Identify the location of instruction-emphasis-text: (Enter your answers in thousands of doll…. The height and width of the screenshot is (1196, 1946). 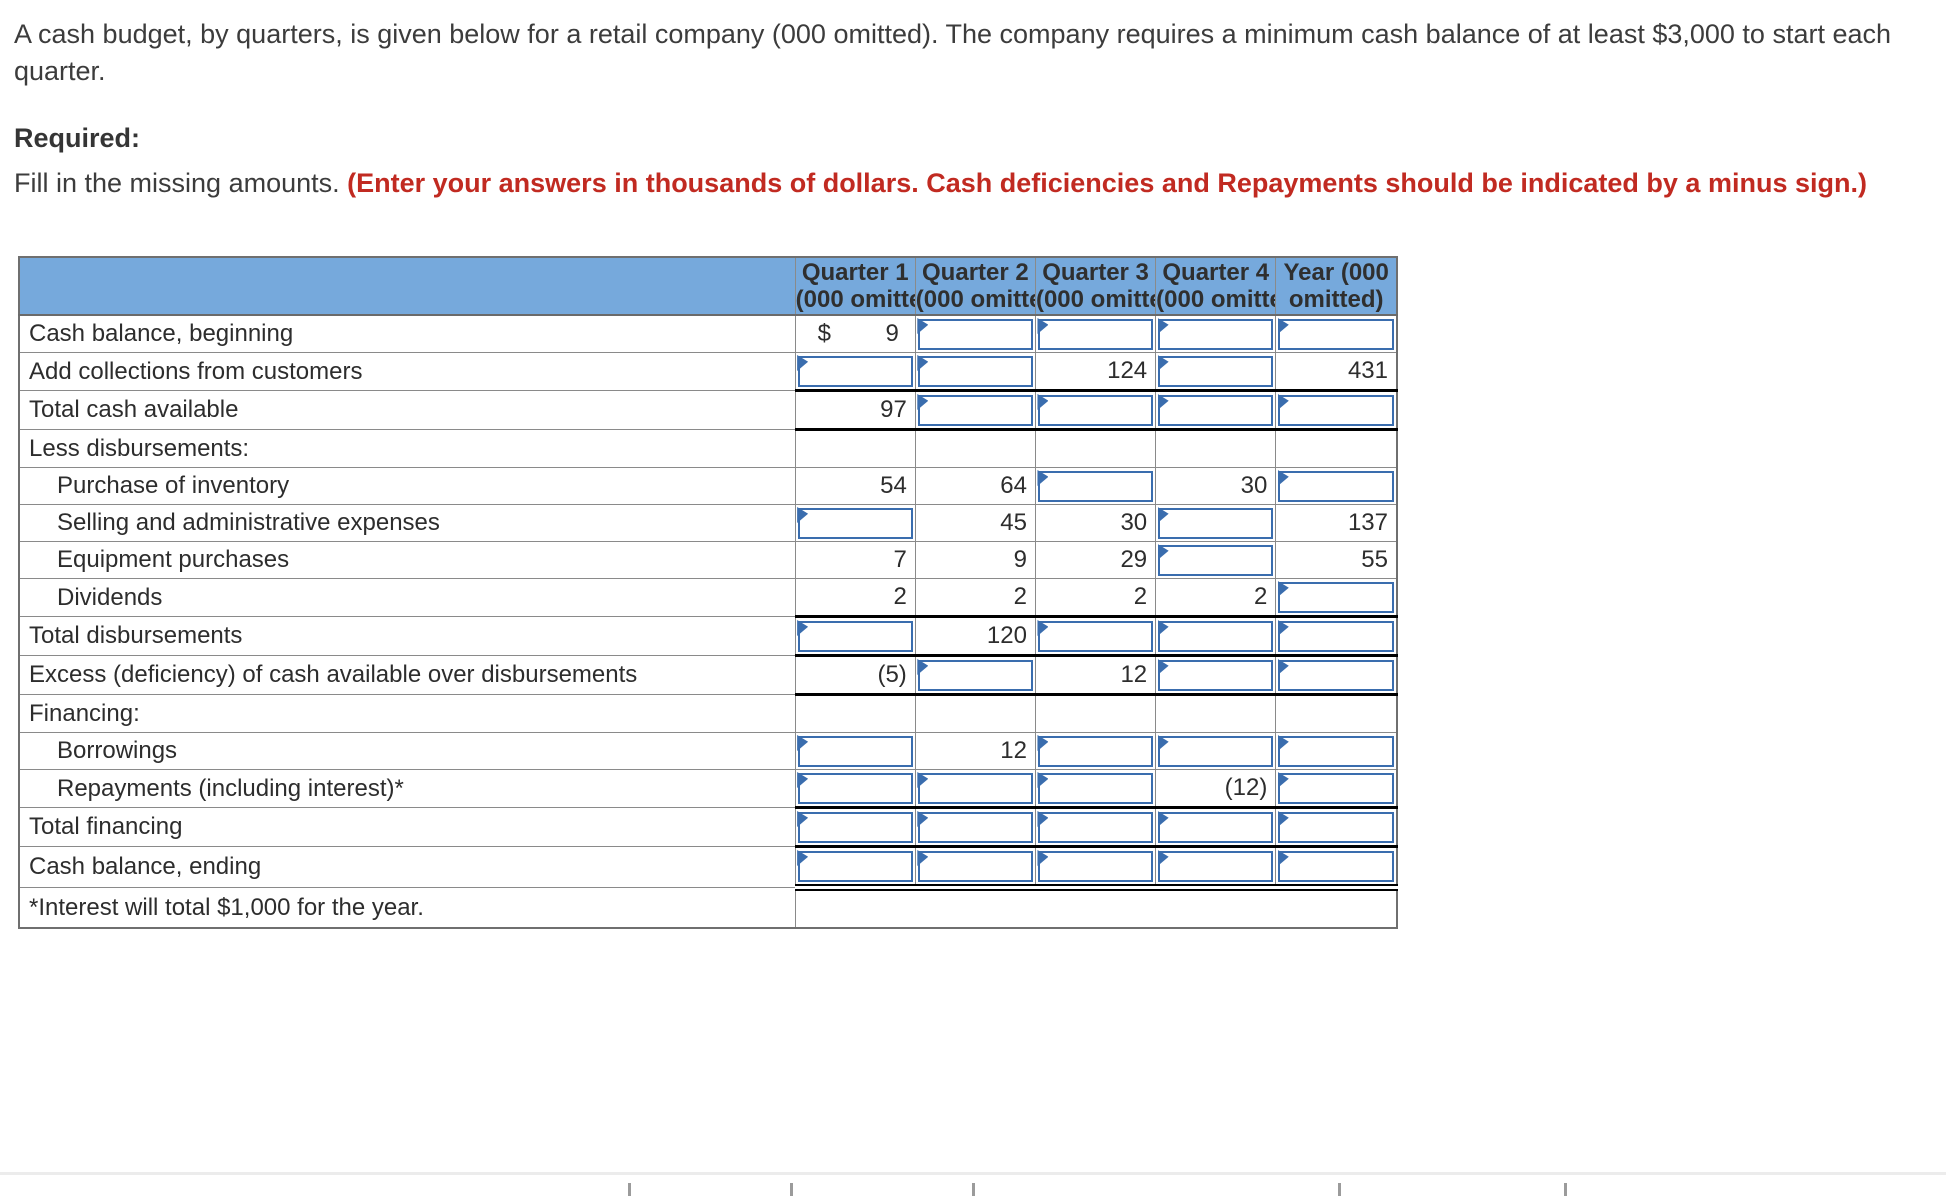
(1107, 183).